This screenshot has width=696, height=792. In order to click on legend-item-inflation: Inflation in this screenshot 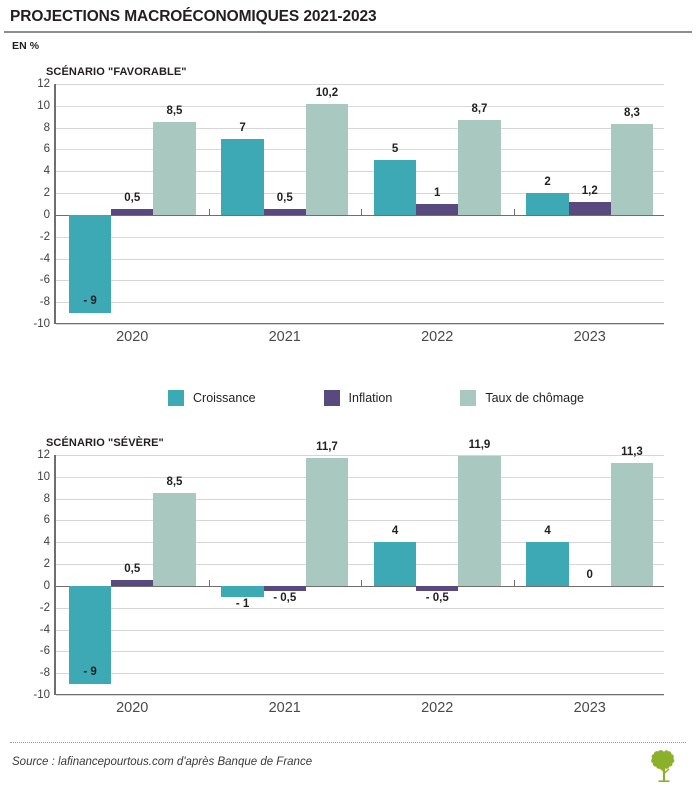, I will do `click(358, 398)`.